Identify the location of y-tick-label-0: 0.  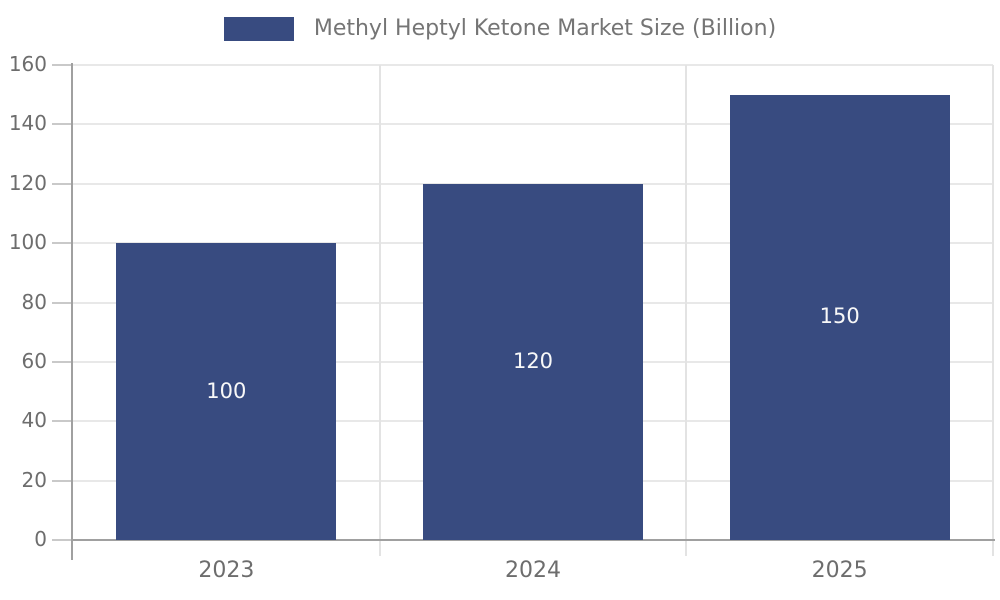
(40, 539).